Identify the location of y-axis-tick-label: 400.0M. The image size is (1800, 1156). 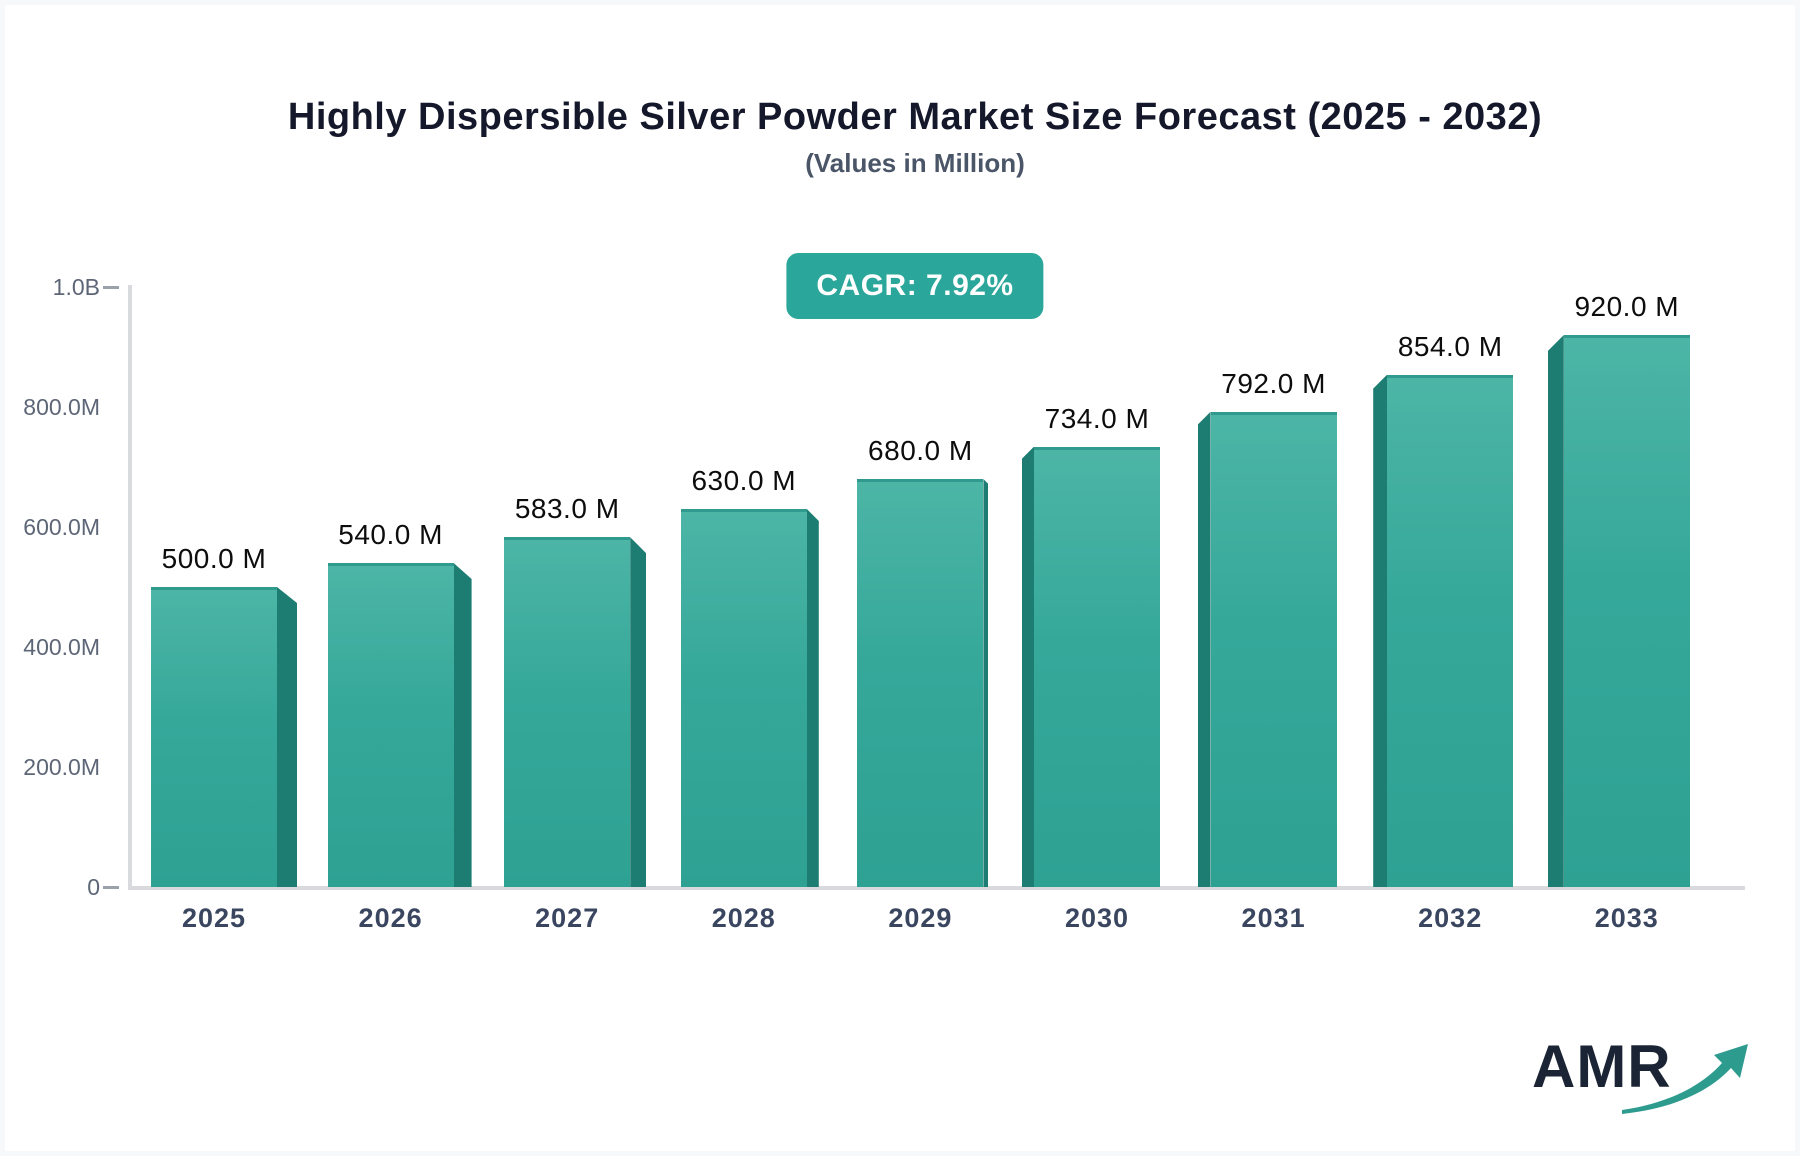
(61, 647).